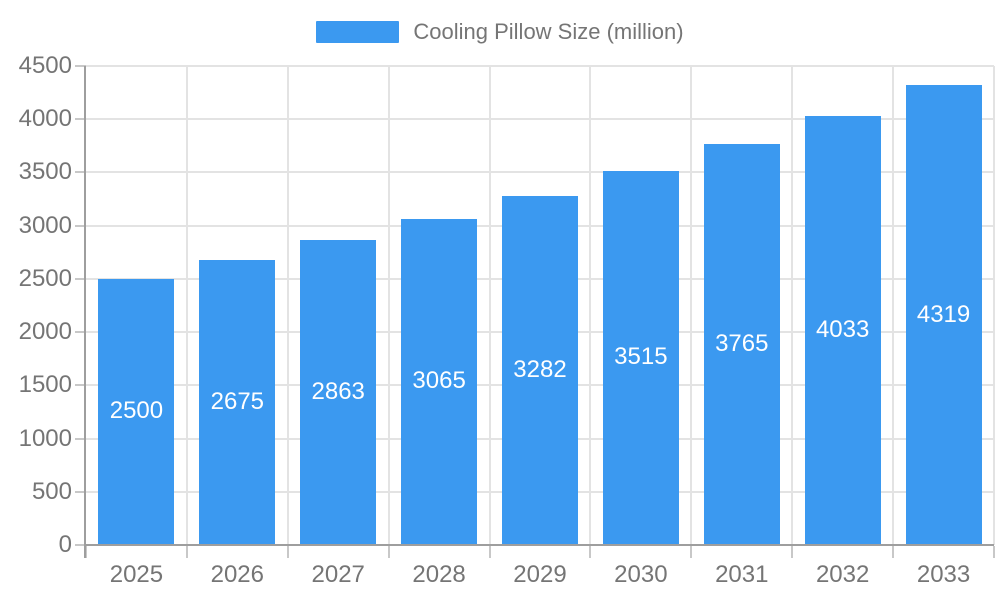 This screenshot has height=600, width=1000. I want to click on y-axis-label-2000: 2000, so click(45, 332).